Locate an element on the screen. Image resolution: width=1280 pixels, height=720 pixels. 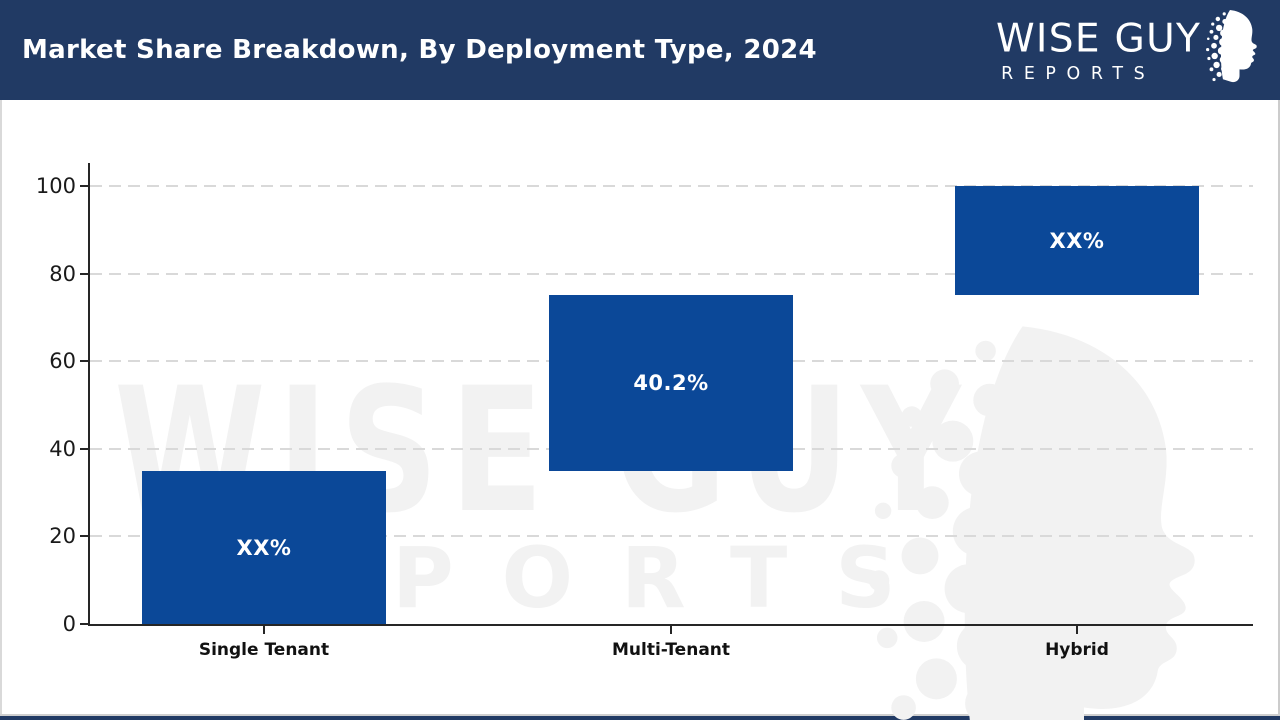
y-tick-label-60: 60 is located at coordinates (62, 361).